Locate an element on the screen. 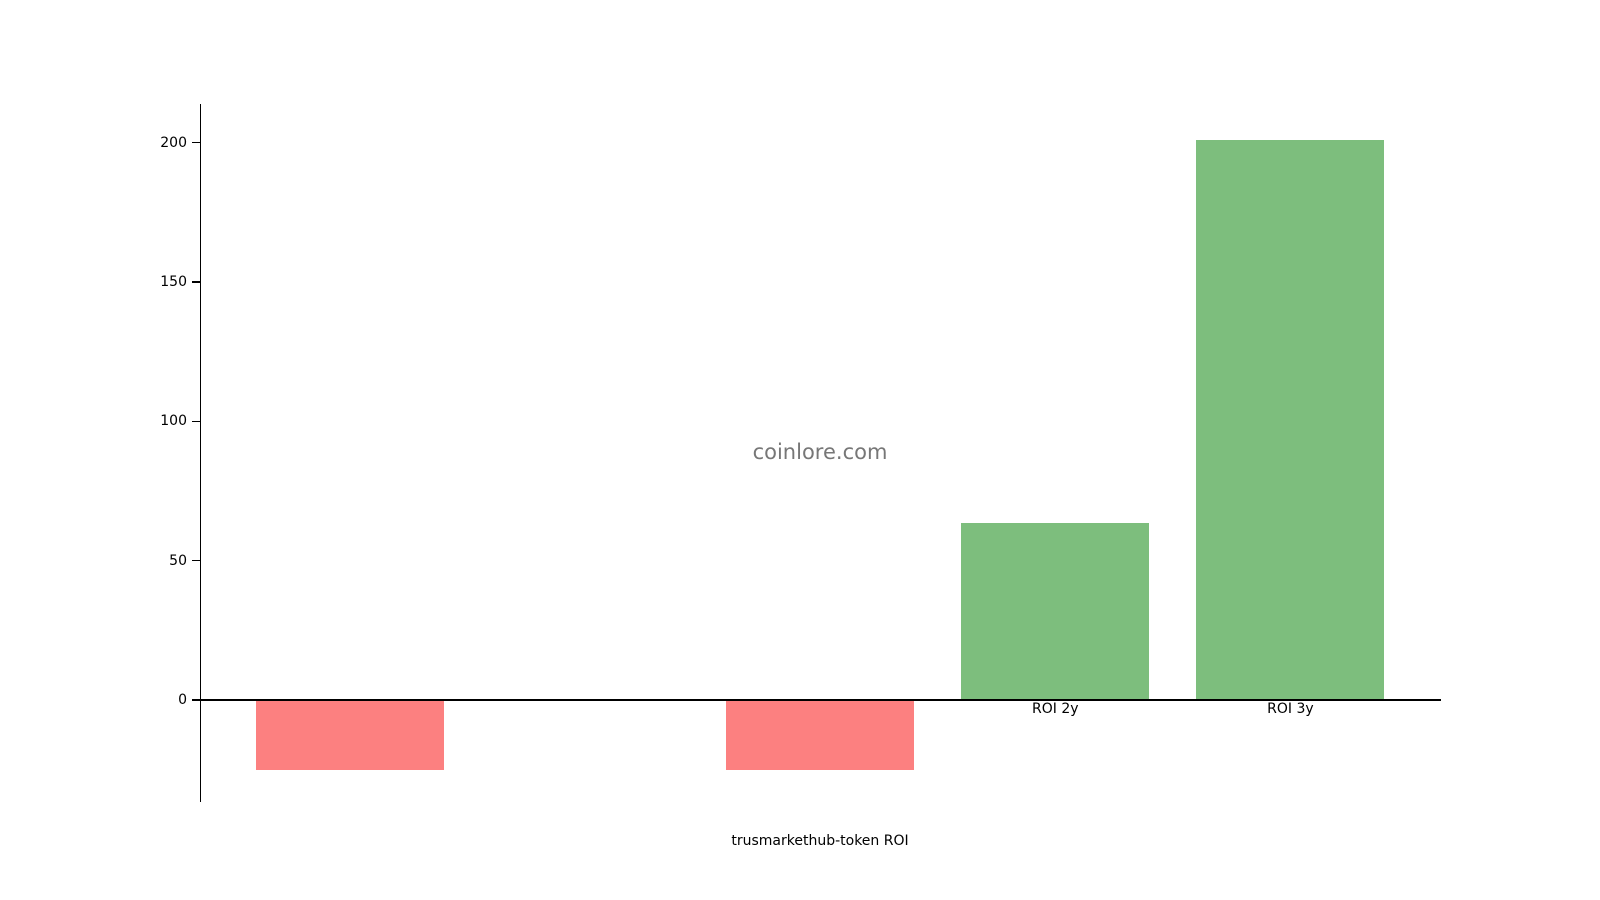 The image size is (1600, 900). chart-caption: trusmarkethub-token ROI is located at coordinates (820, 841).